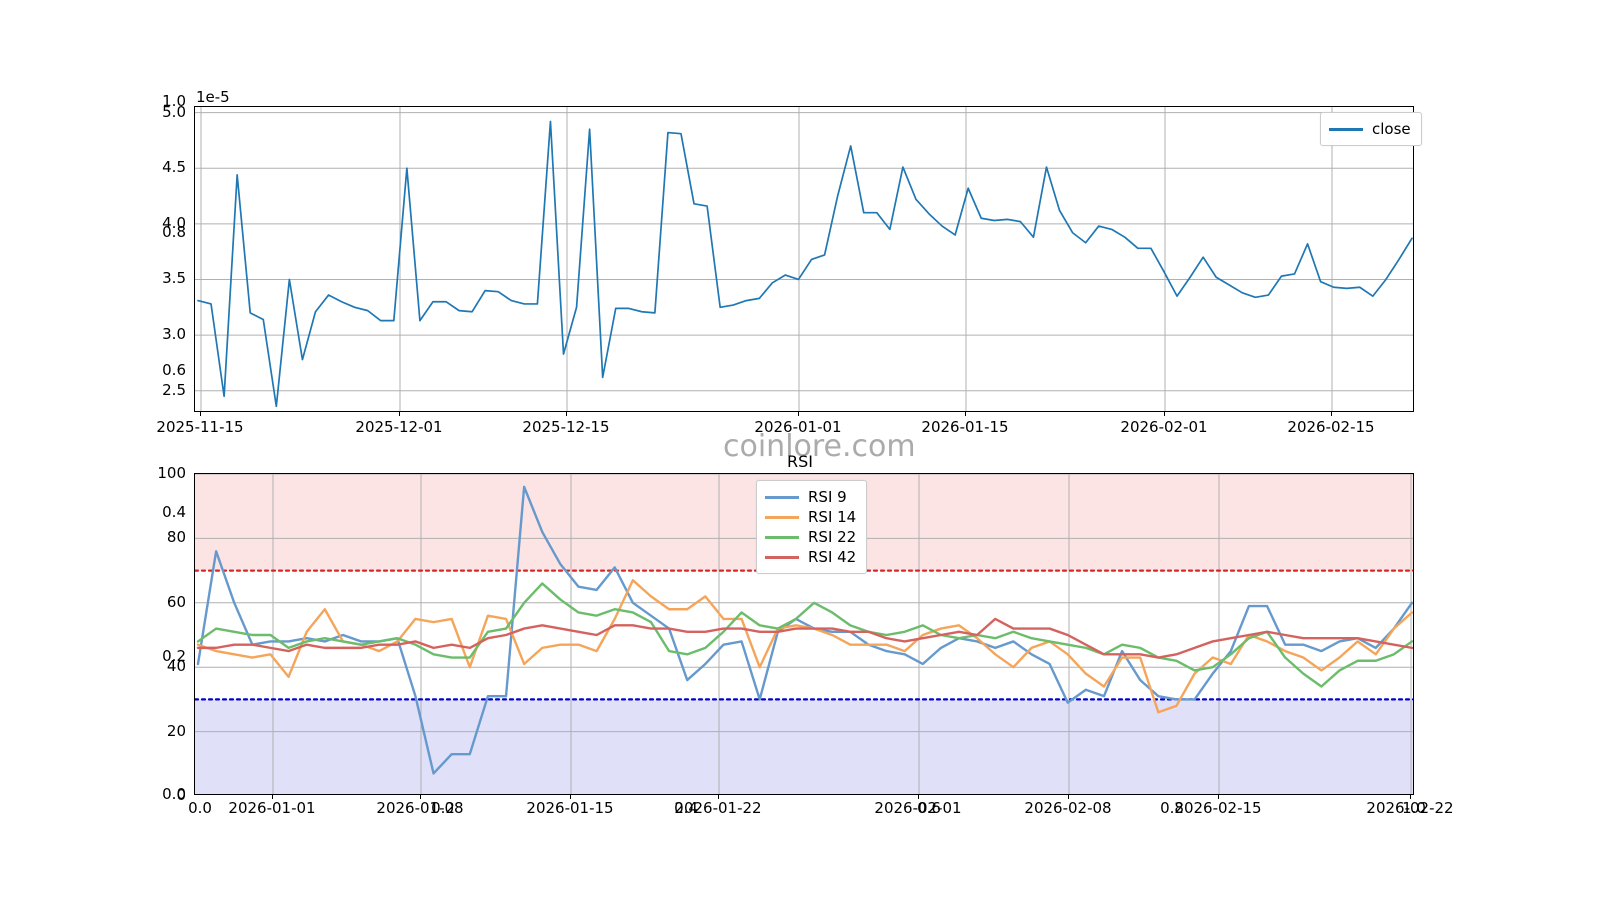 This screenshot has width=1600, height=900. I want to click on price-y-tick-secondary: 0.8, so click(174, 232).